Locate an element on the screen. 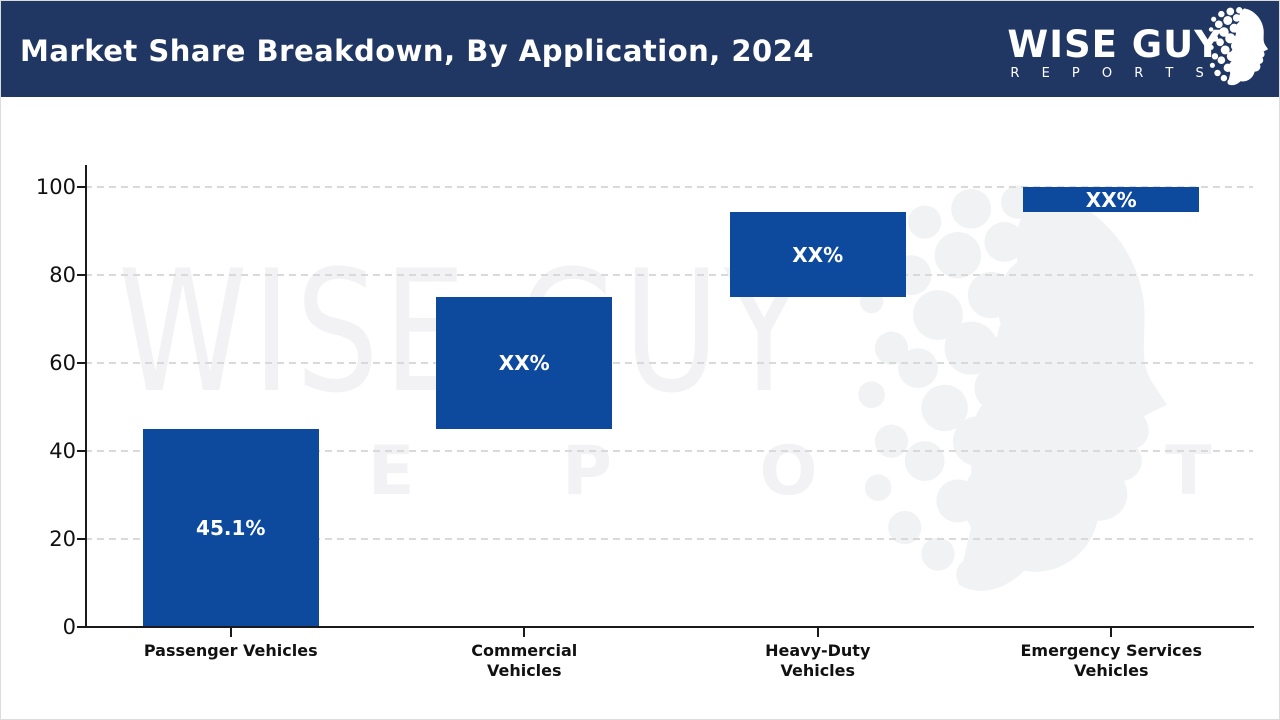  y-tick-label-60: 60 is located at coordinates (62, 363).